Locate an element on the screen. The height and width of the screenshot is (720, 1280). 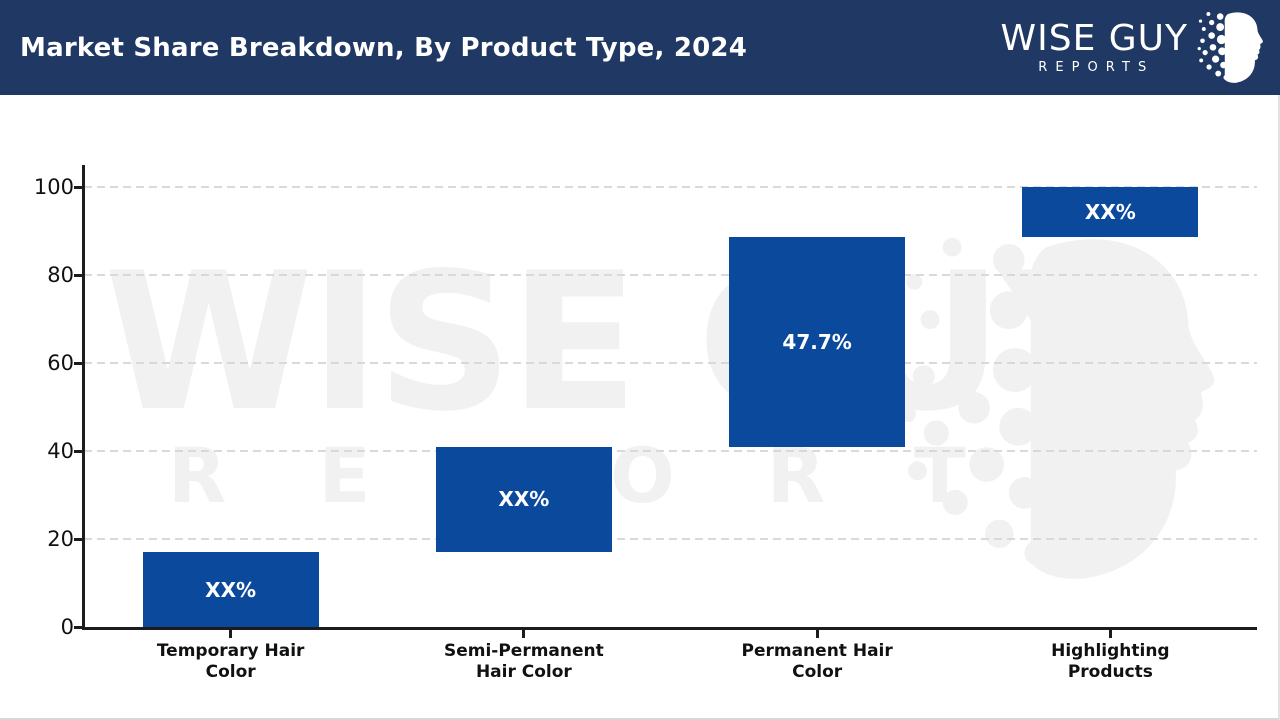
bar-semi-permanent-hair-color: XX% is located at coordinates (523, 499).